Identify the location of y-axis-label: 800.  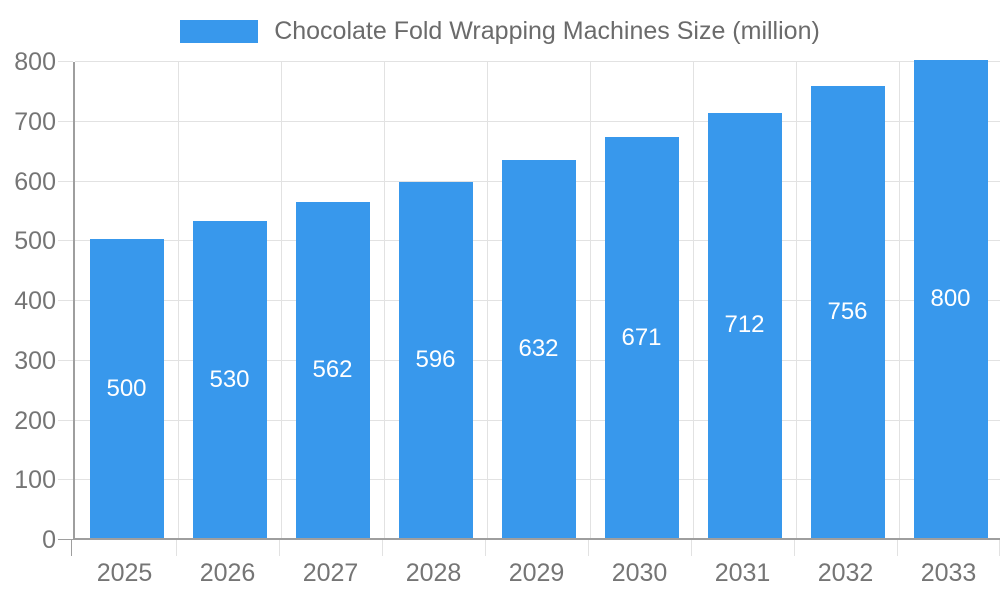
(35, 62).